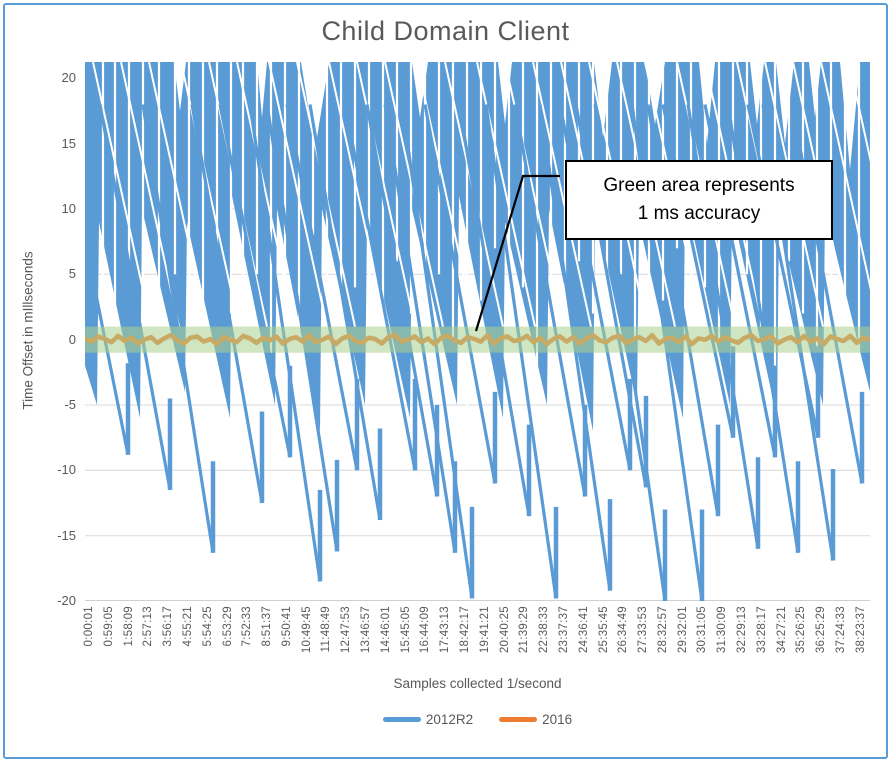  I want to click on y-tick-label: 15, so click(68, 143).